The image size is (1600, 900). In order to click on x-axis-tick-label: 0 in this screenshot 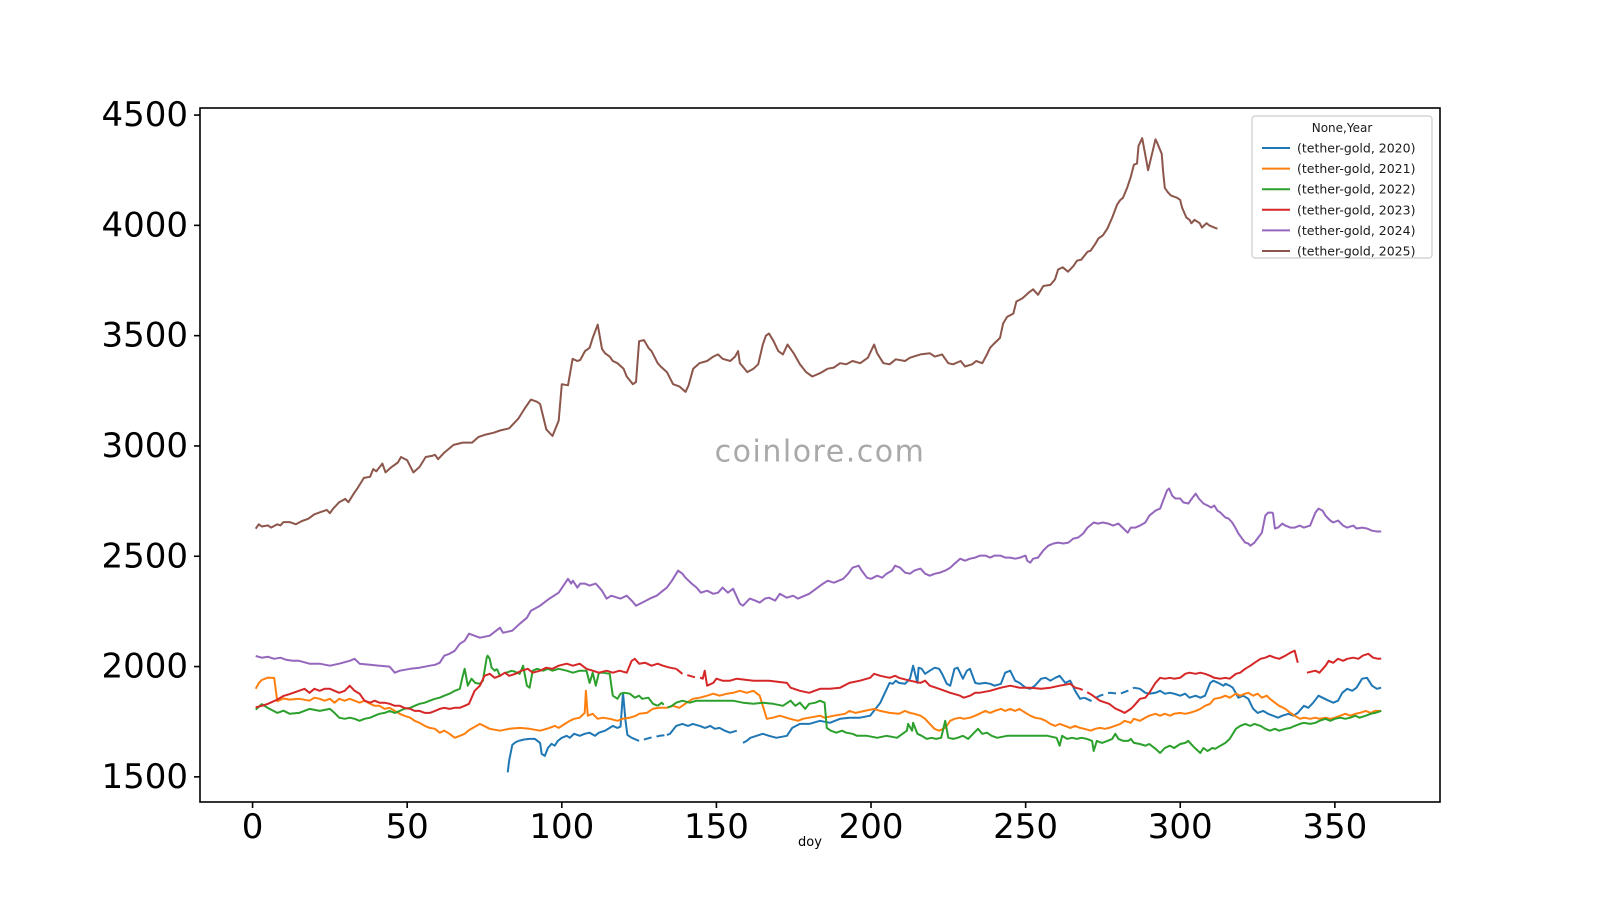, I will do `click(253, 827)`.